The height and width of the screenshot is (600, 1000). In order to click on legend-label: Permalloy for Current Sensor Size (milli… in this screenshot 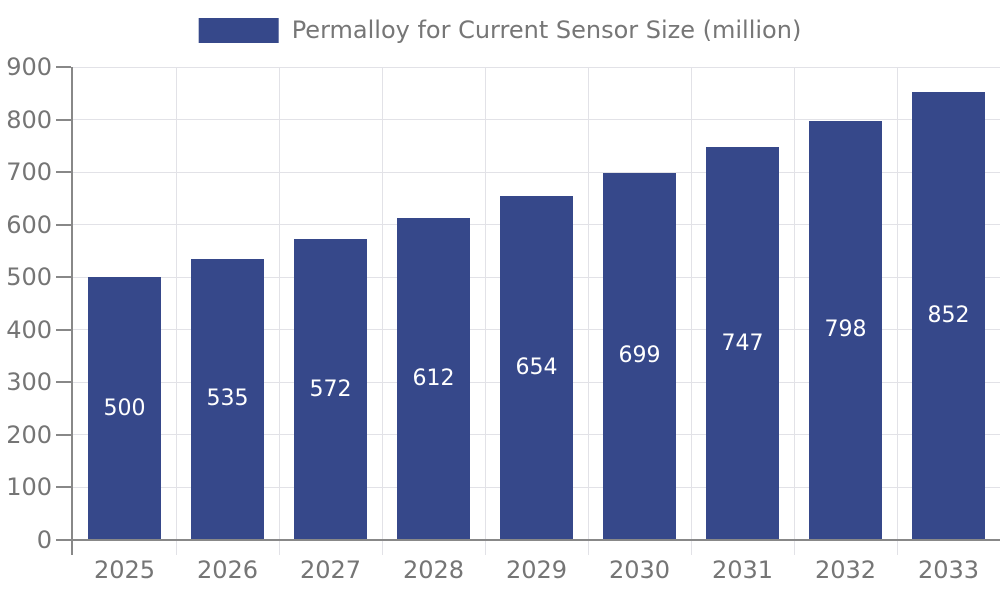, I will do `click(546, 30)`.